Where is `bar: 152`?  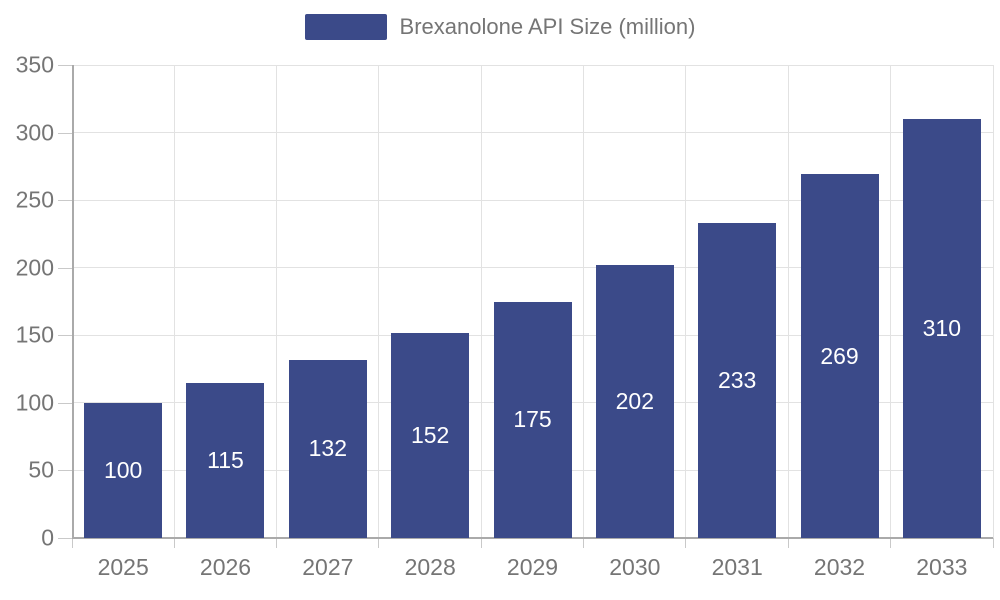 bar: 152 is located at coordinates (430, 435).